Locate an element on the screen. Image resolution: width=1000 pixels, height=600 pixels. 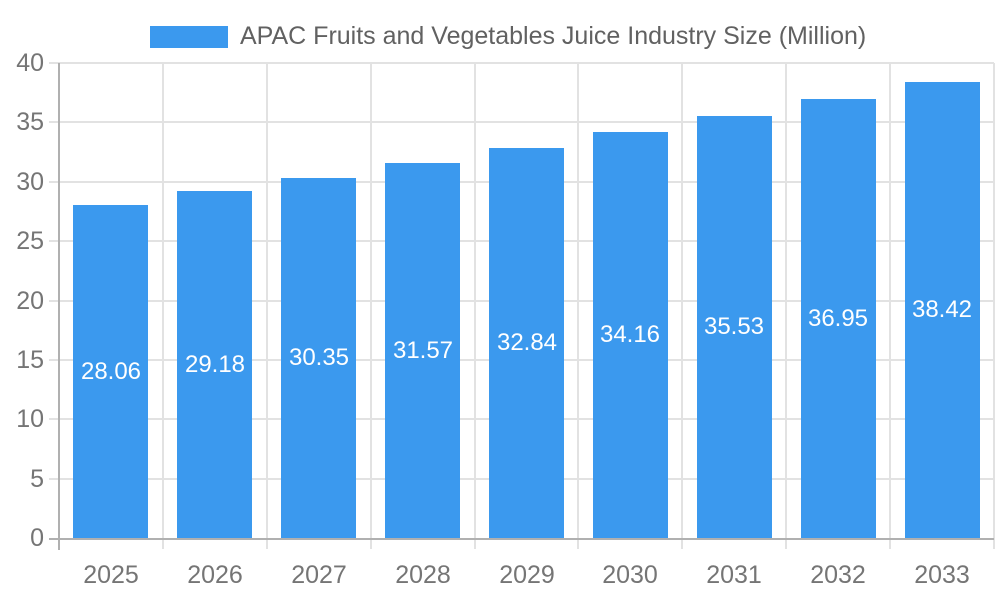
bar-2028 is located at coordinates (422, 350).